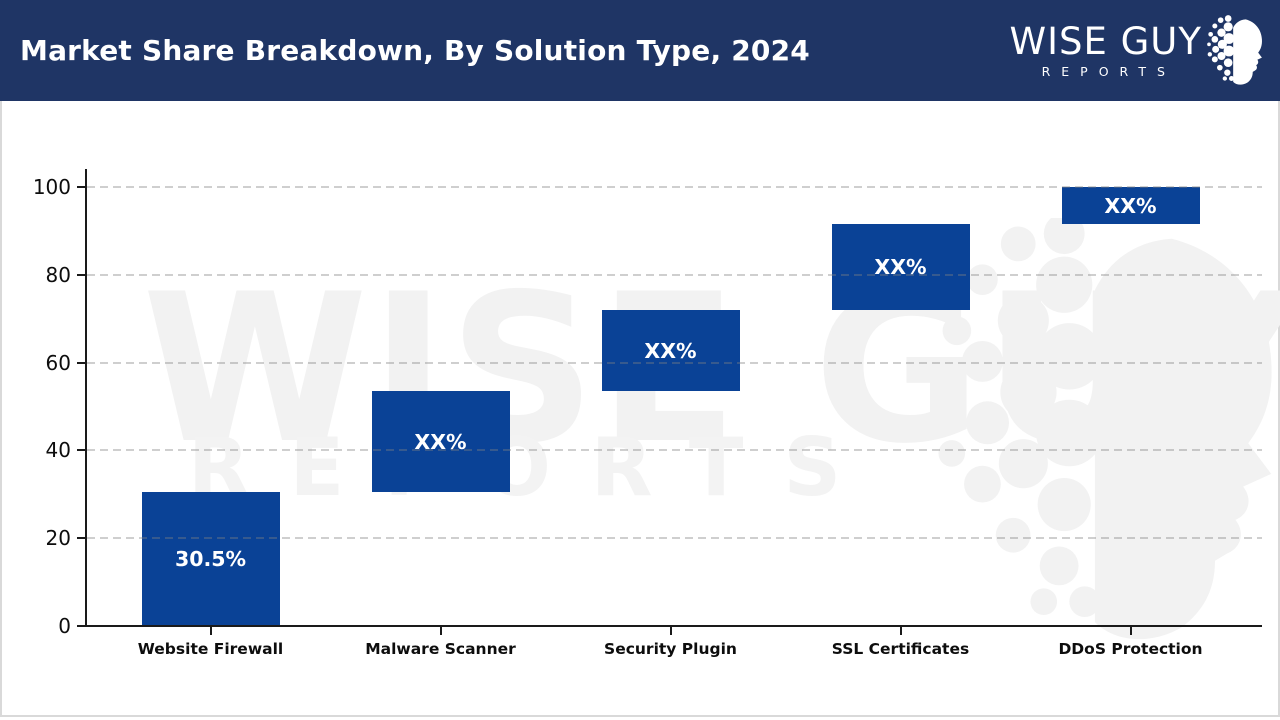 Image resolution: width=1280 pixels, height=720 pixels. I want to click on bar-malware-scanner: XX%, so click(440, 442).